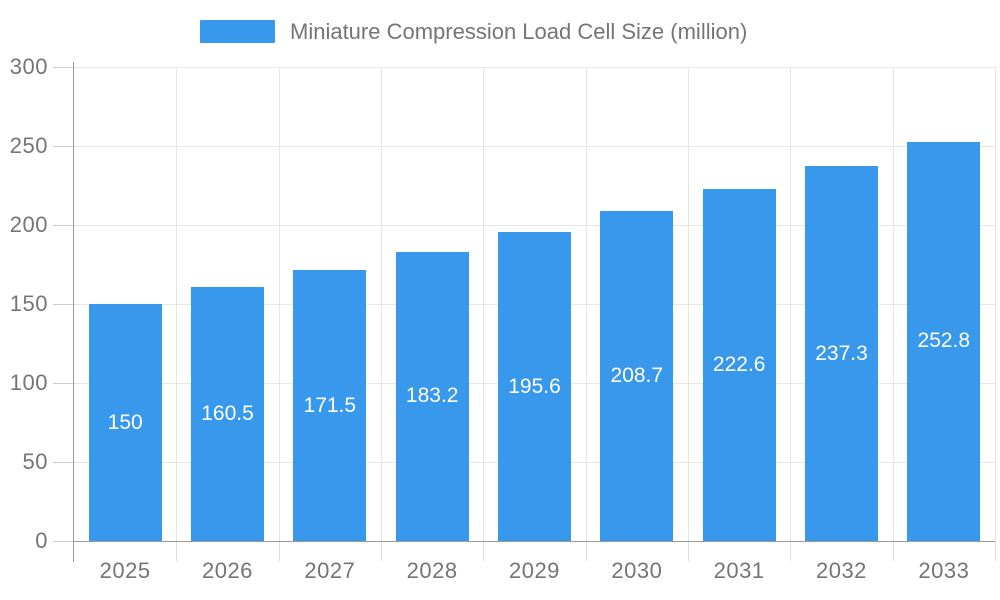  I want to click on bar-2028, so click(432, 396).